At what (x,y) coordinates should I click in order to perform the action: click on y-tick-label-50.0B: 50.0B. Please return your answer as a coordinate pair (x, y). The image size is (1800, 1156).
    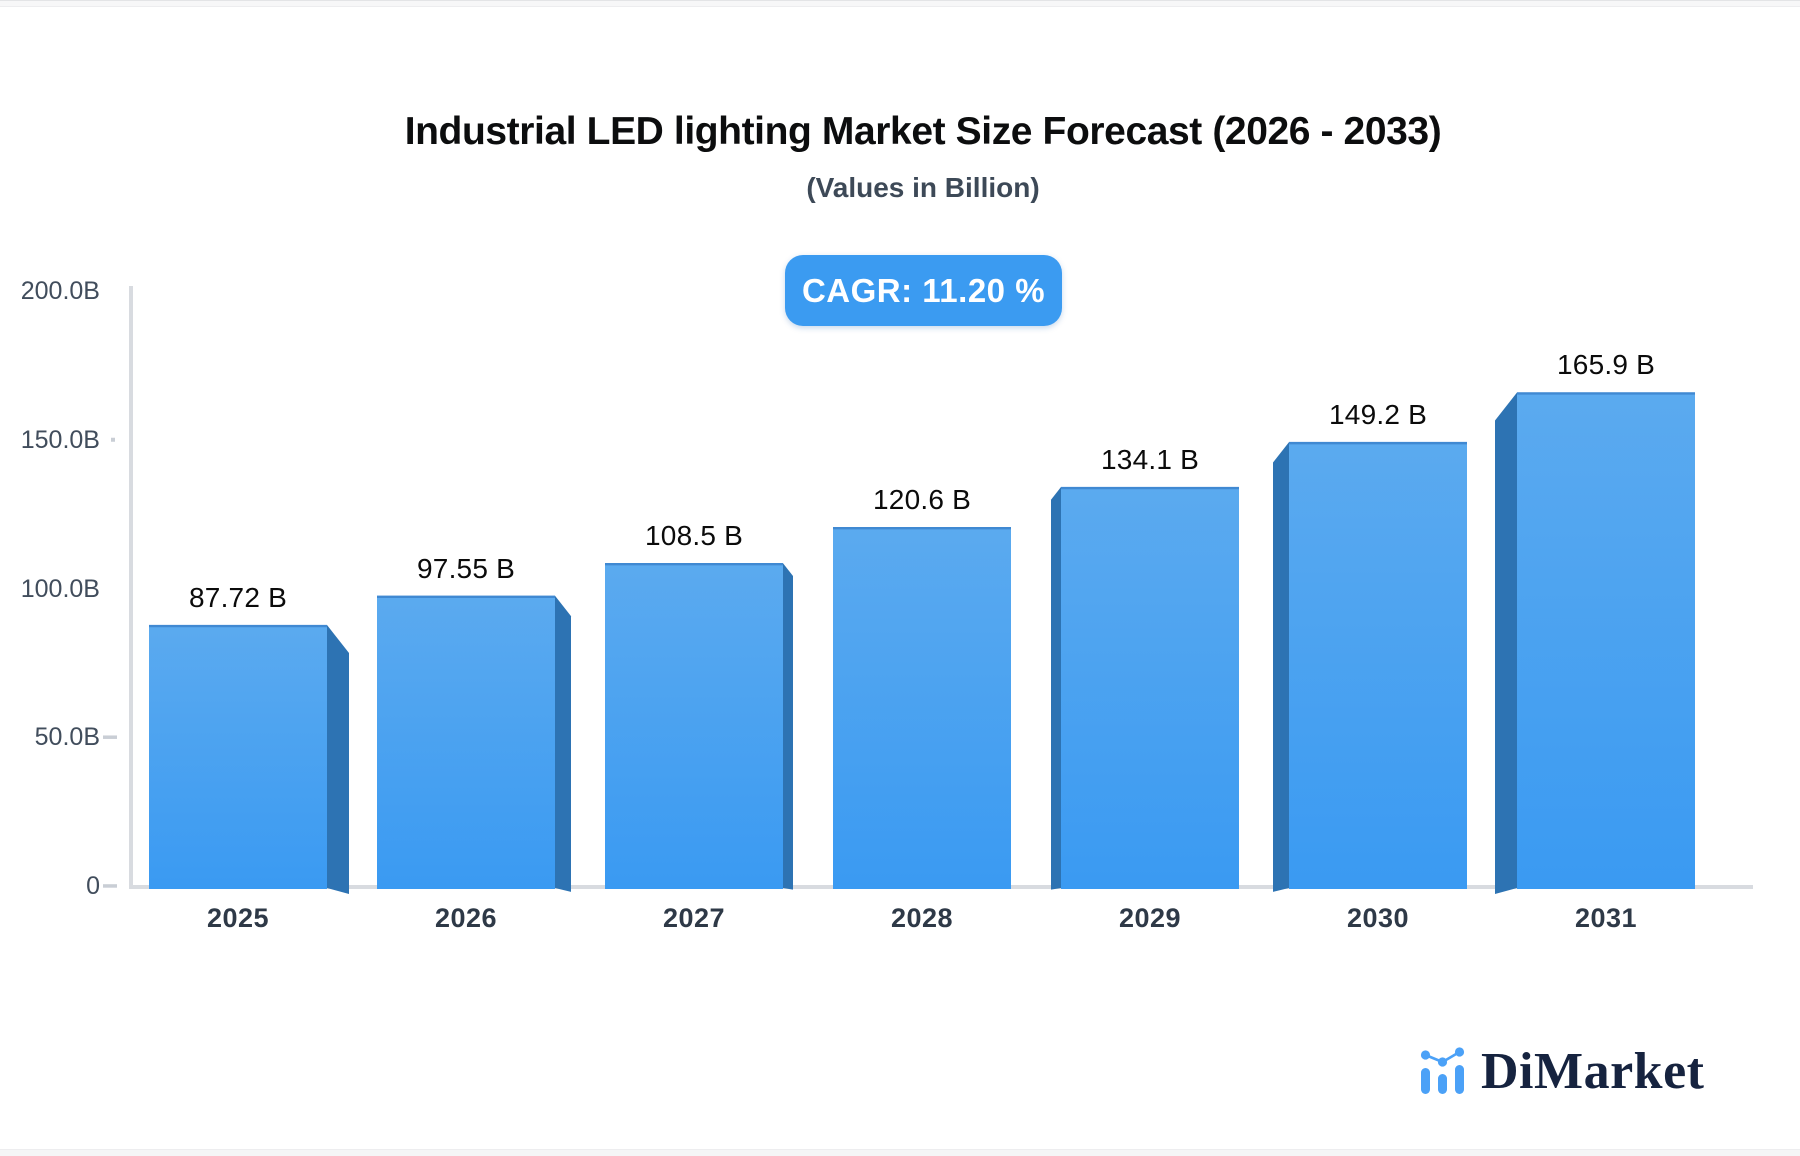
    Looking at the image, I should click on (67, 737).